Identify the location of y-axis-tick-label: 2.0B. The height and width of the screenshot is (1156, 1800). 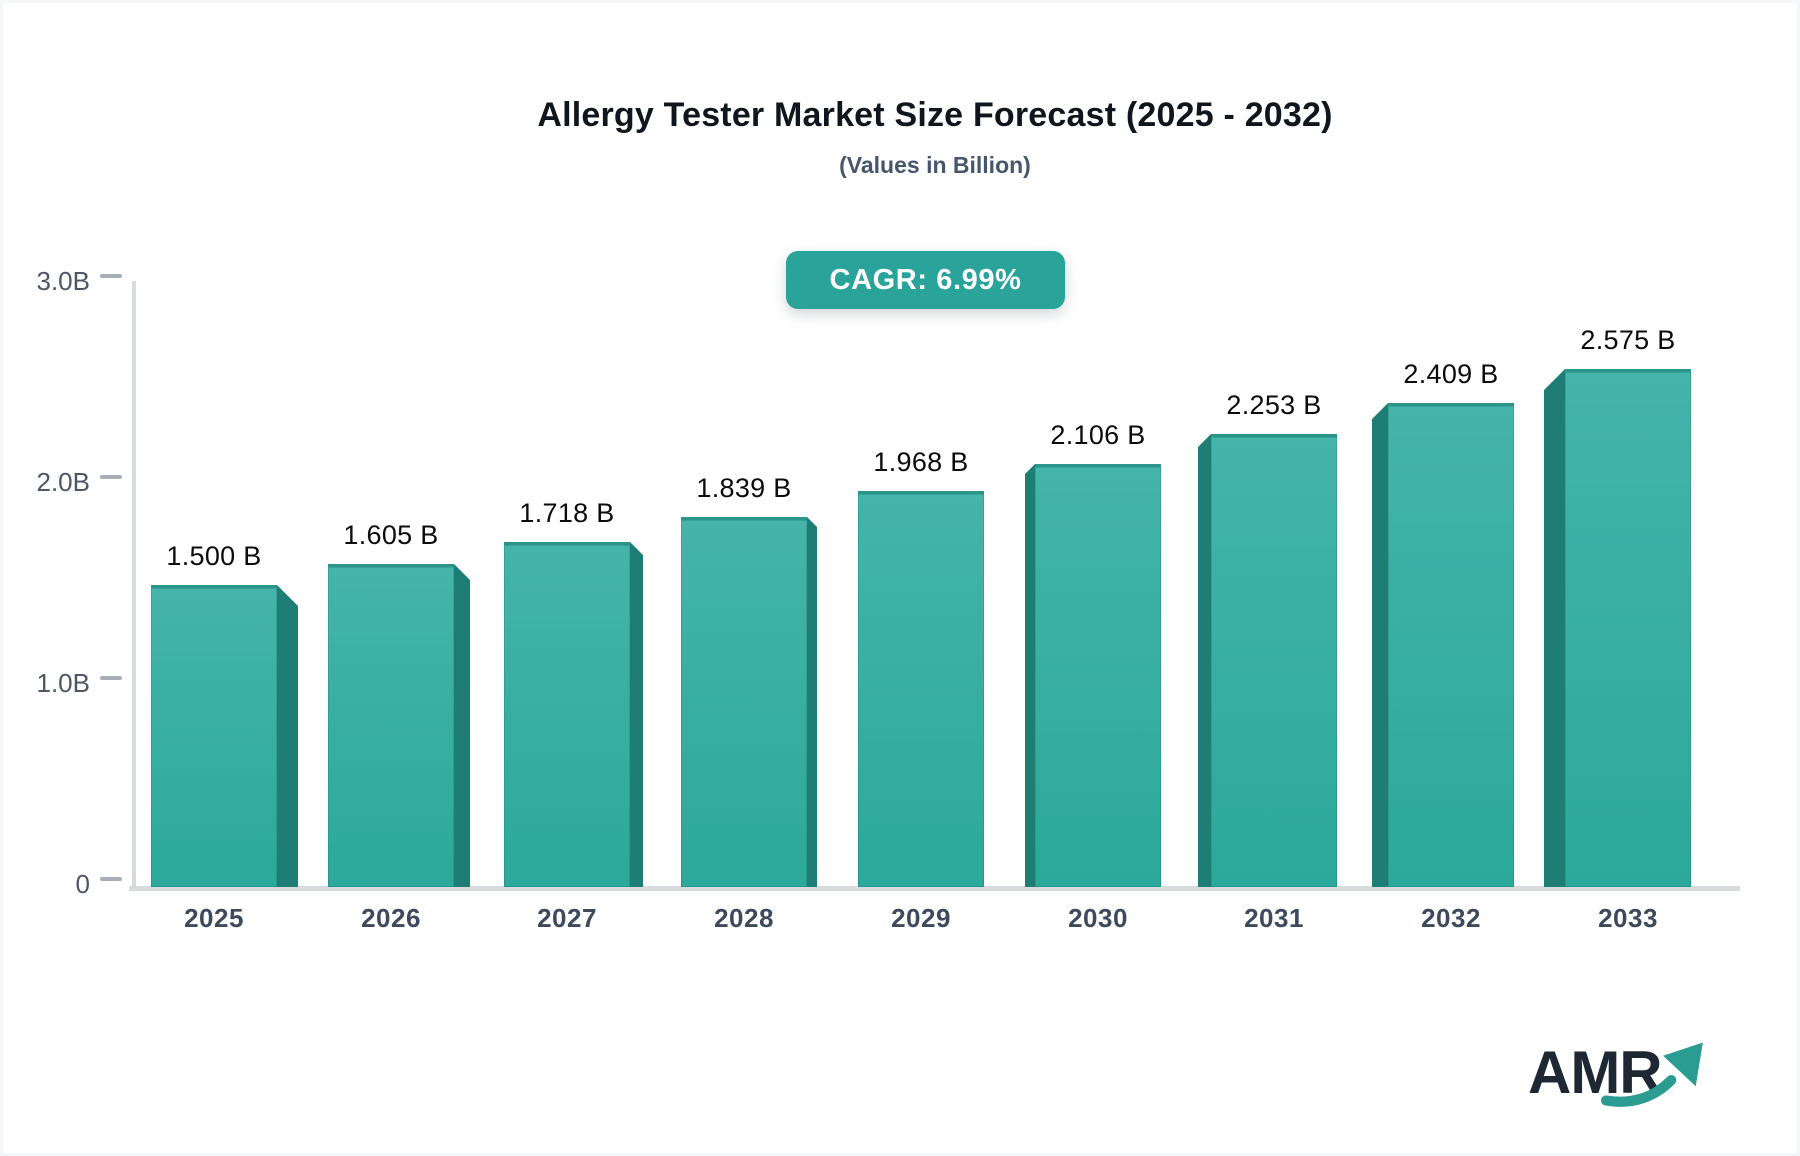
(63, 482).